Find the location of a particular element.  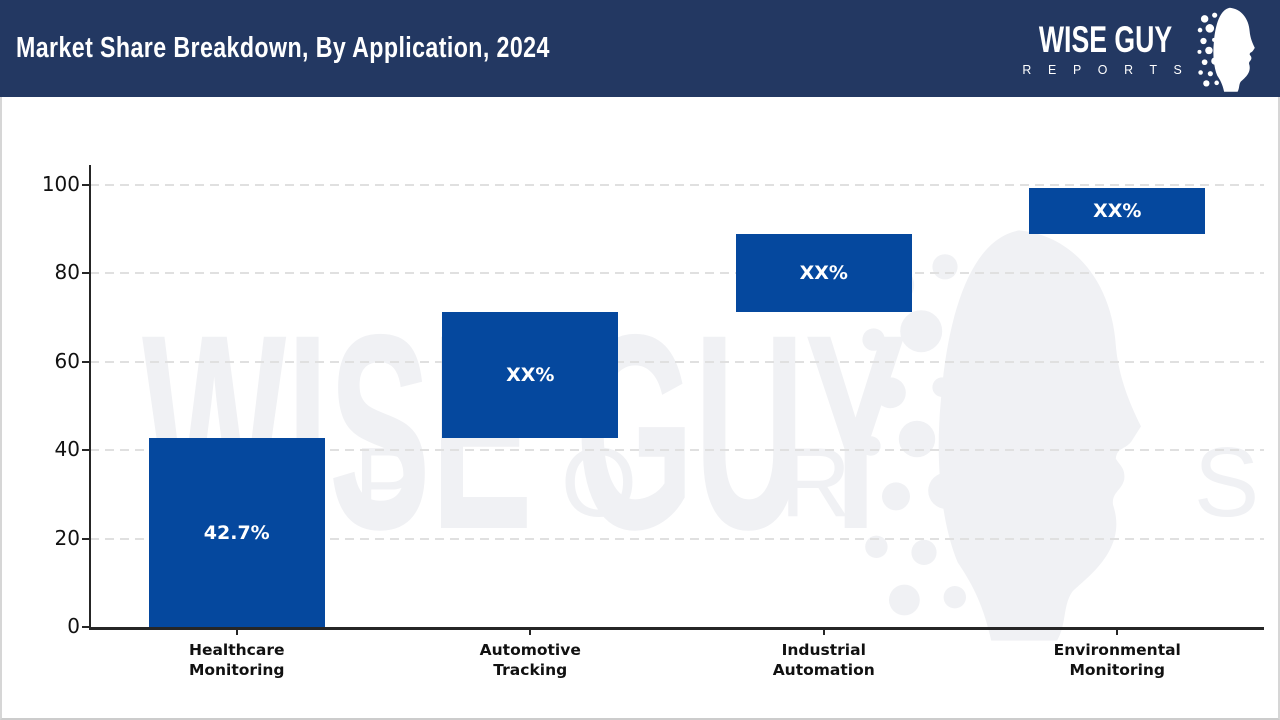

wiseguy-logo: WISE GUY R E P O R T S is located at coordinates (1146, 49).